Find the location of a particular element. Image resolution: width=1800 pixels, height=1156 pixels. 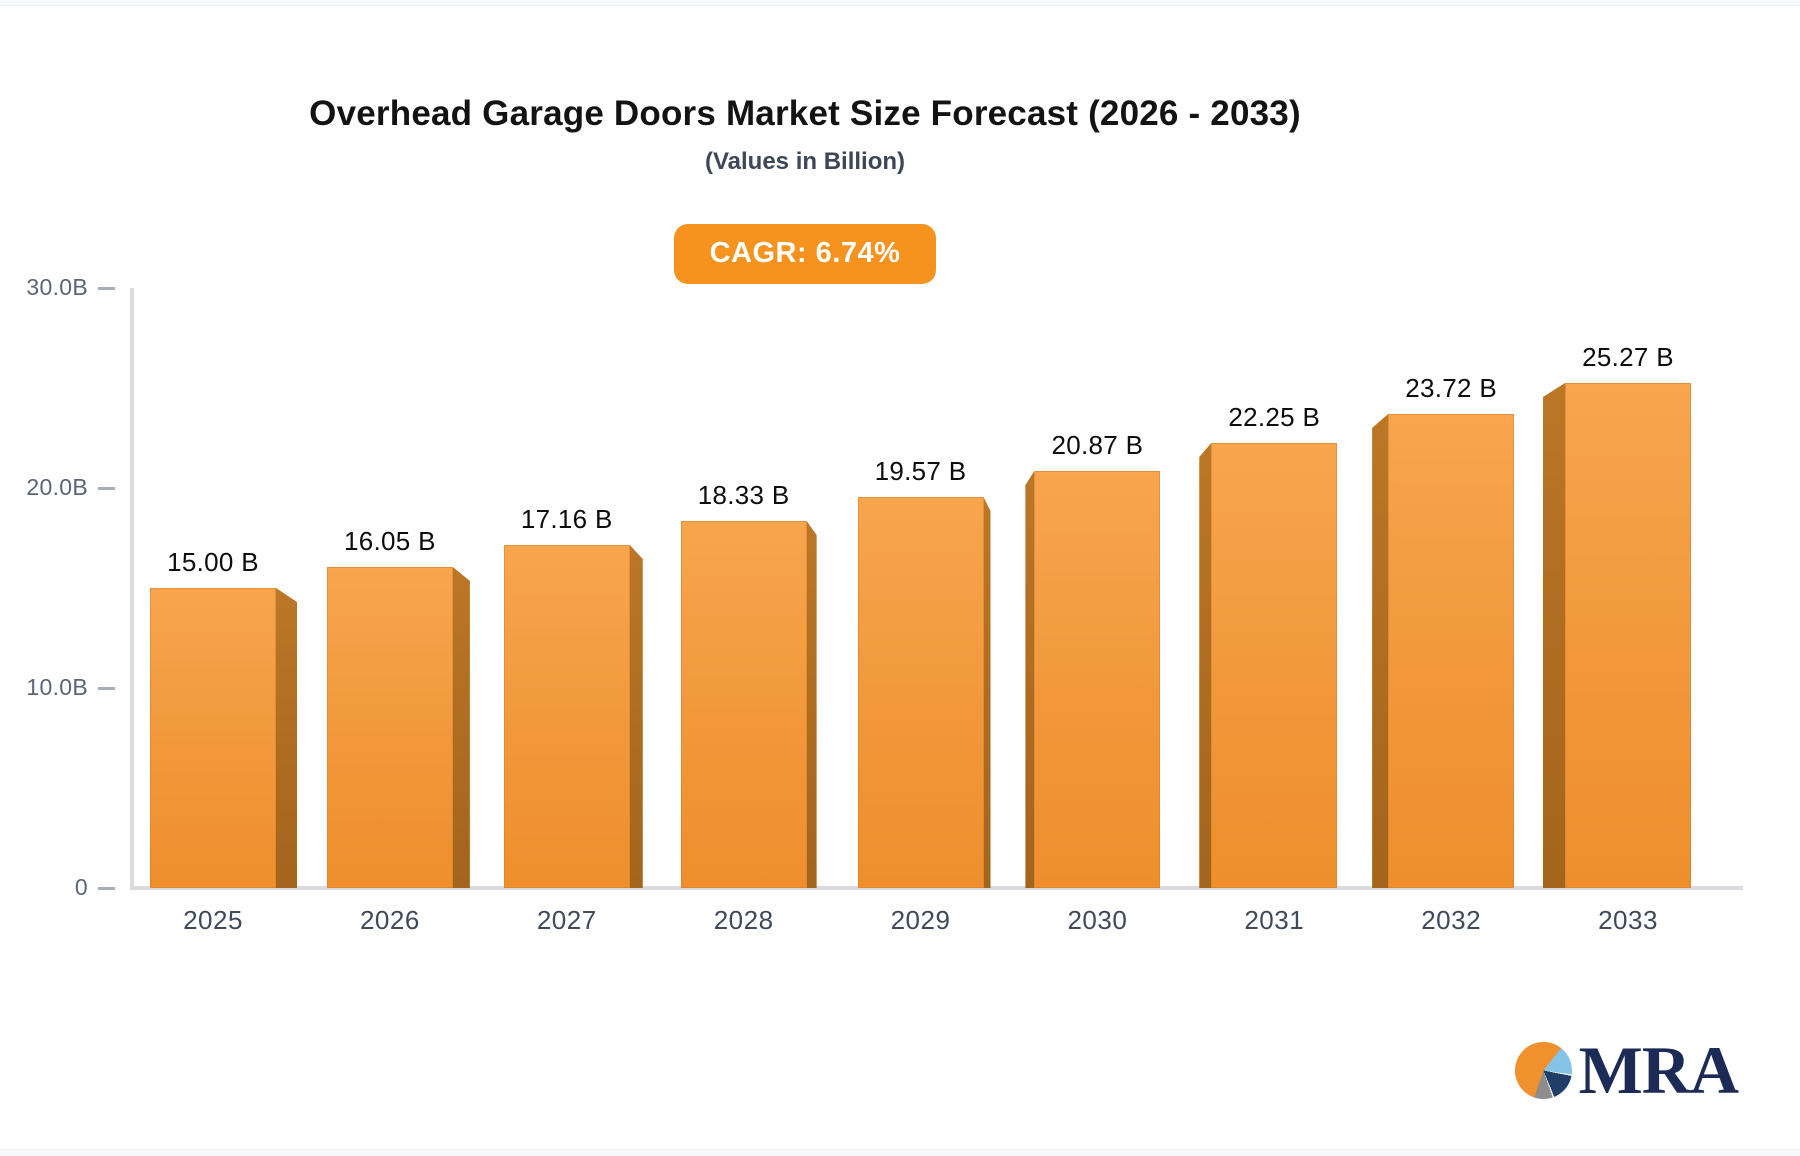

x-axis-label-2028: 2028 is located at coordinates (743, 920).